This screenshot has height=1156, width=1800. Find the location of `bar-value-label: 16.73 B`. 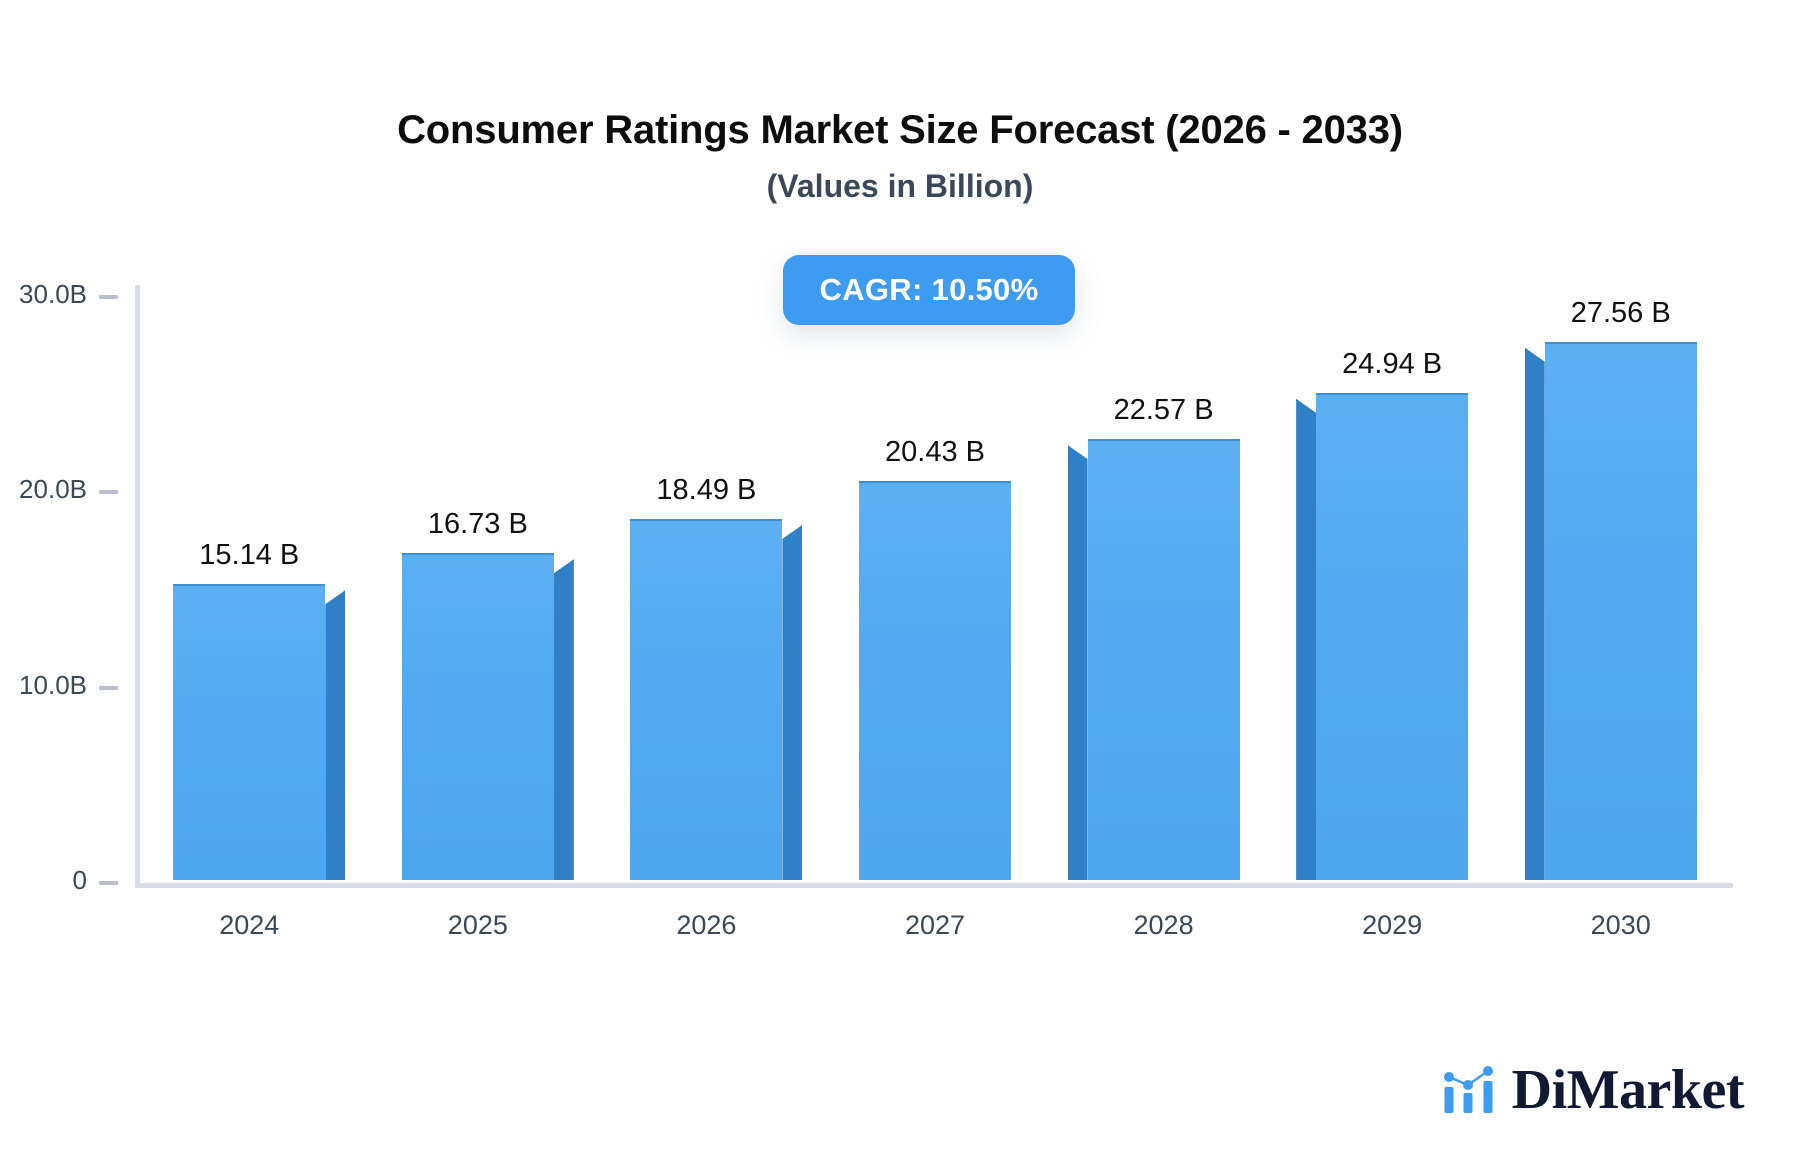

bar-value-label: 16.73 B is located at coordinates (477, 524).